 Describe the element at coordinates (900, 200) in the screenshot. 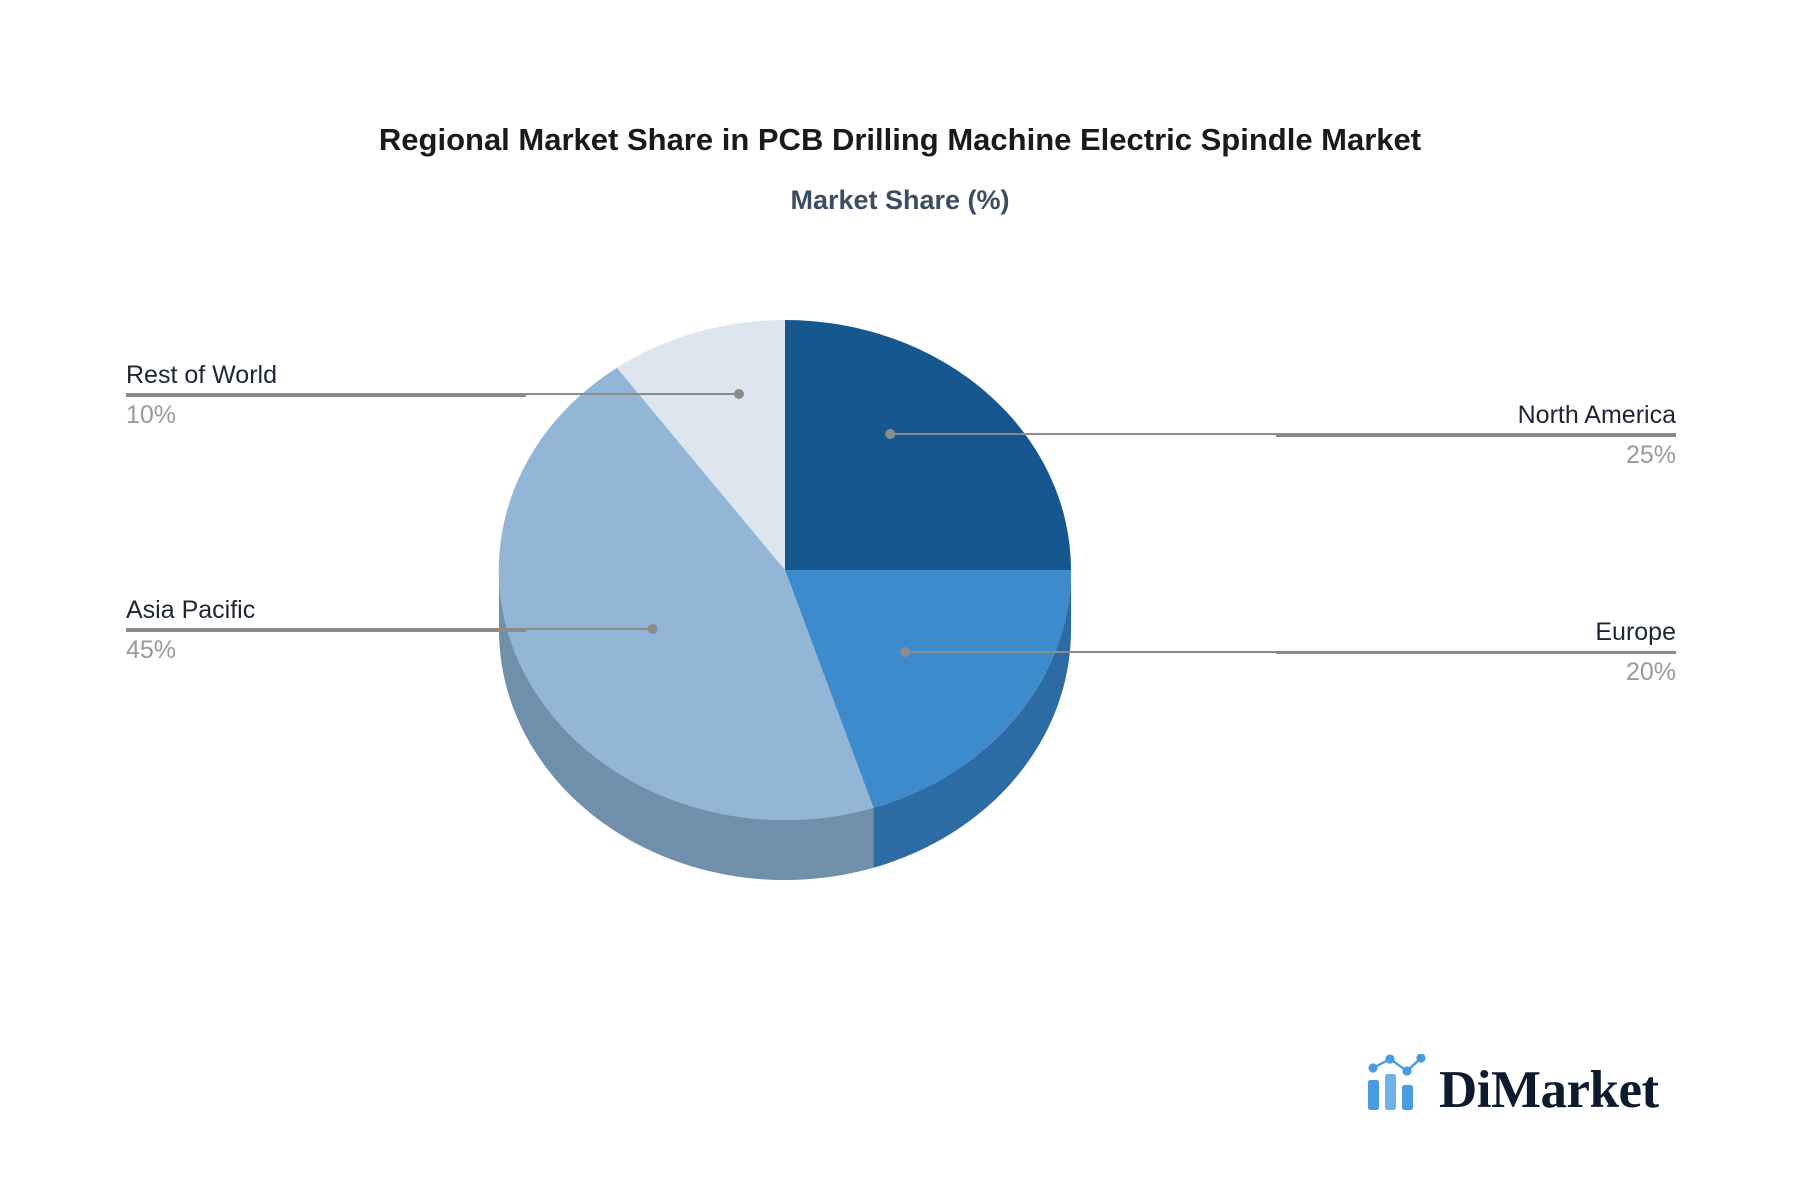

I see `chart-subtitle: Market Share (%)` at that location.